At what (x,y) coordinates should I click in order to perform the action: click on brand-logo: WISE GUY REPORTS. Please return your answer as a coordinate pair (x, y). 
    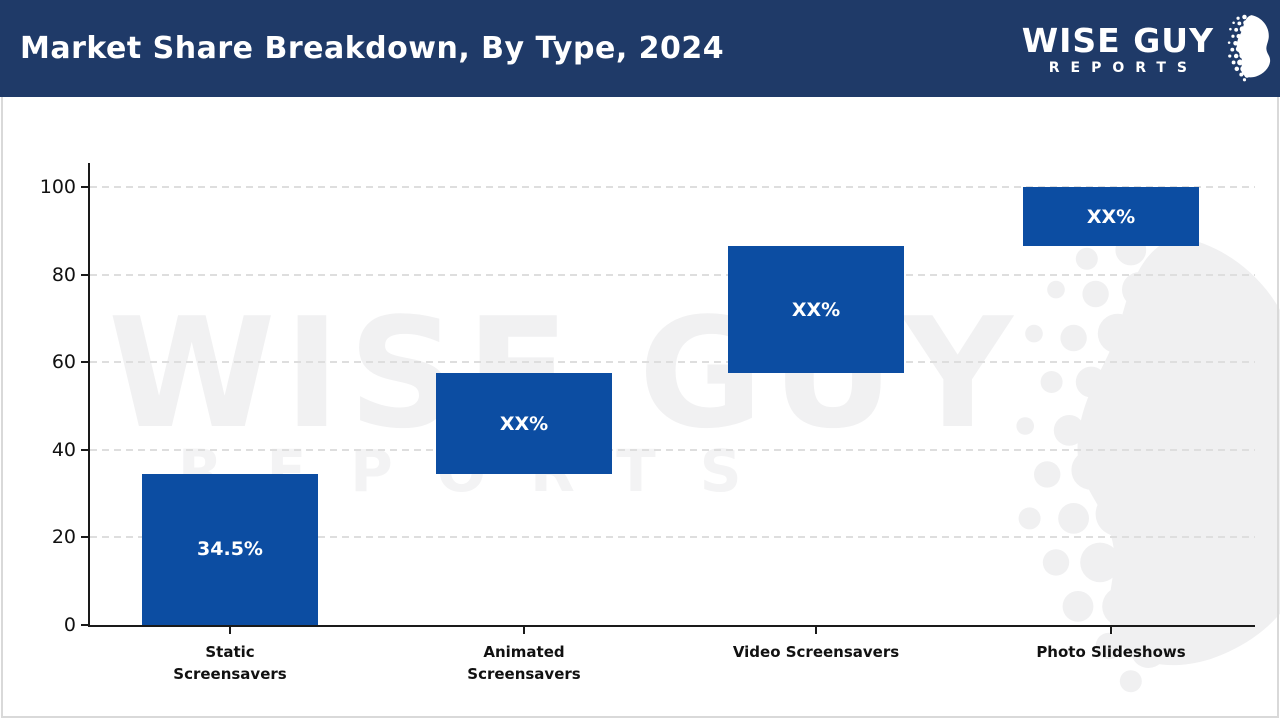
    Looking at the image, I should click on (1147, 49).